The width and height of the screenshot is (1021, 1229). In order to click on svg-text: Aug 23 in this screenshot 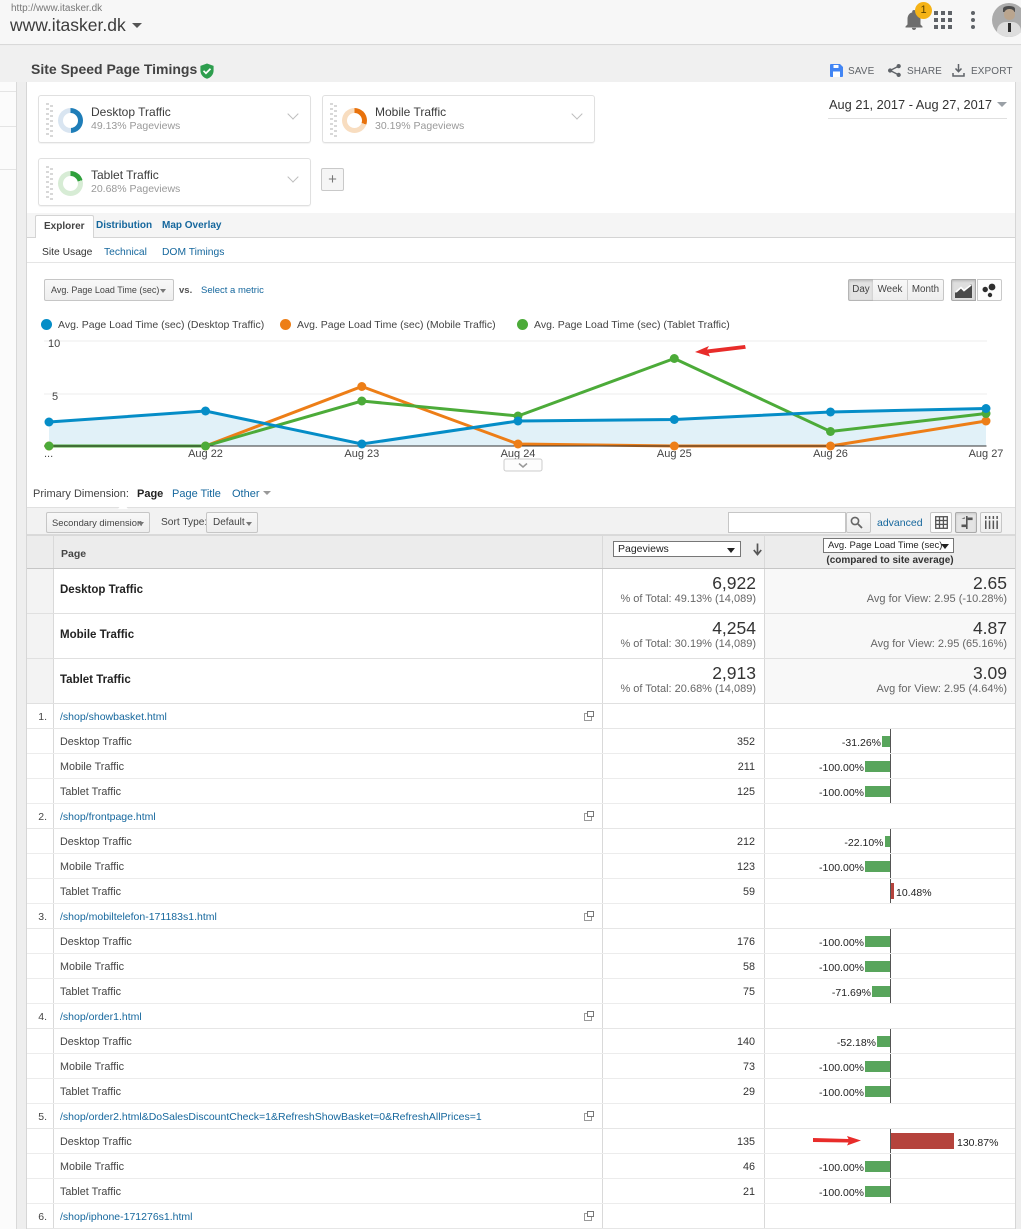, I will do `click(361, 454)`.